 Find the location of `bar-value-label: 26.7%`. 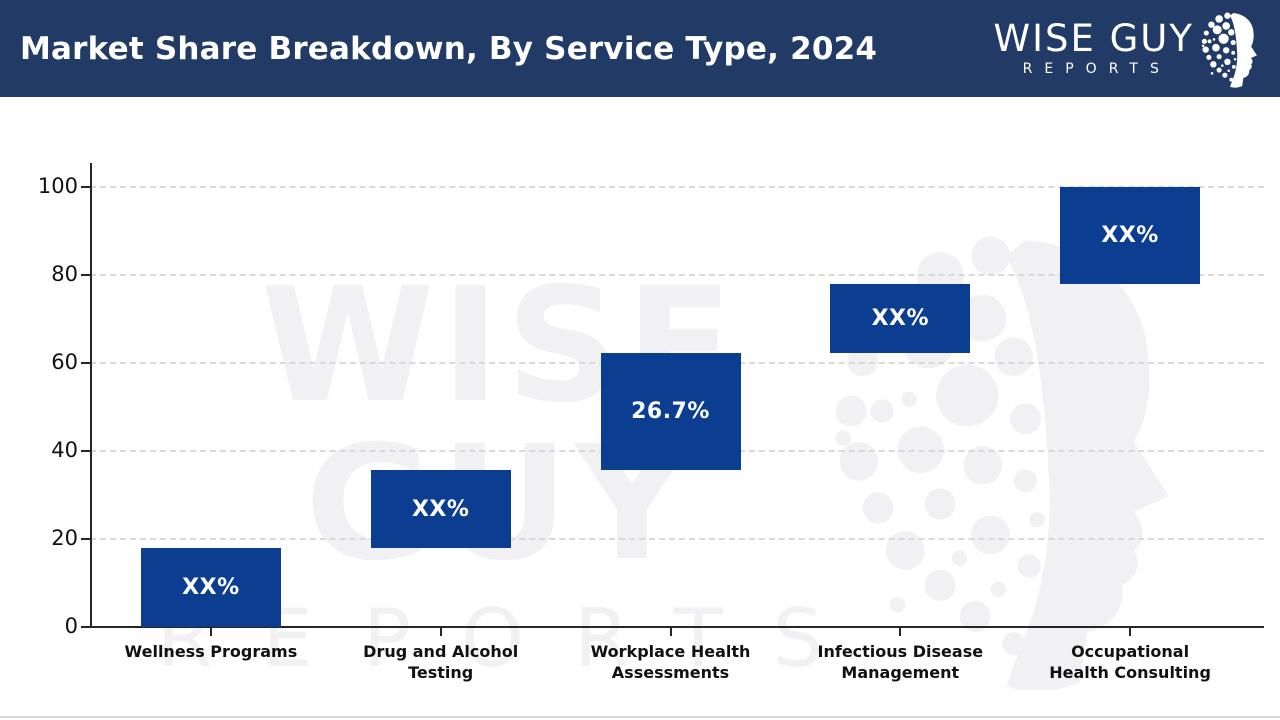

bar-value-label: 26.7% is located at coordinates (670, 412).